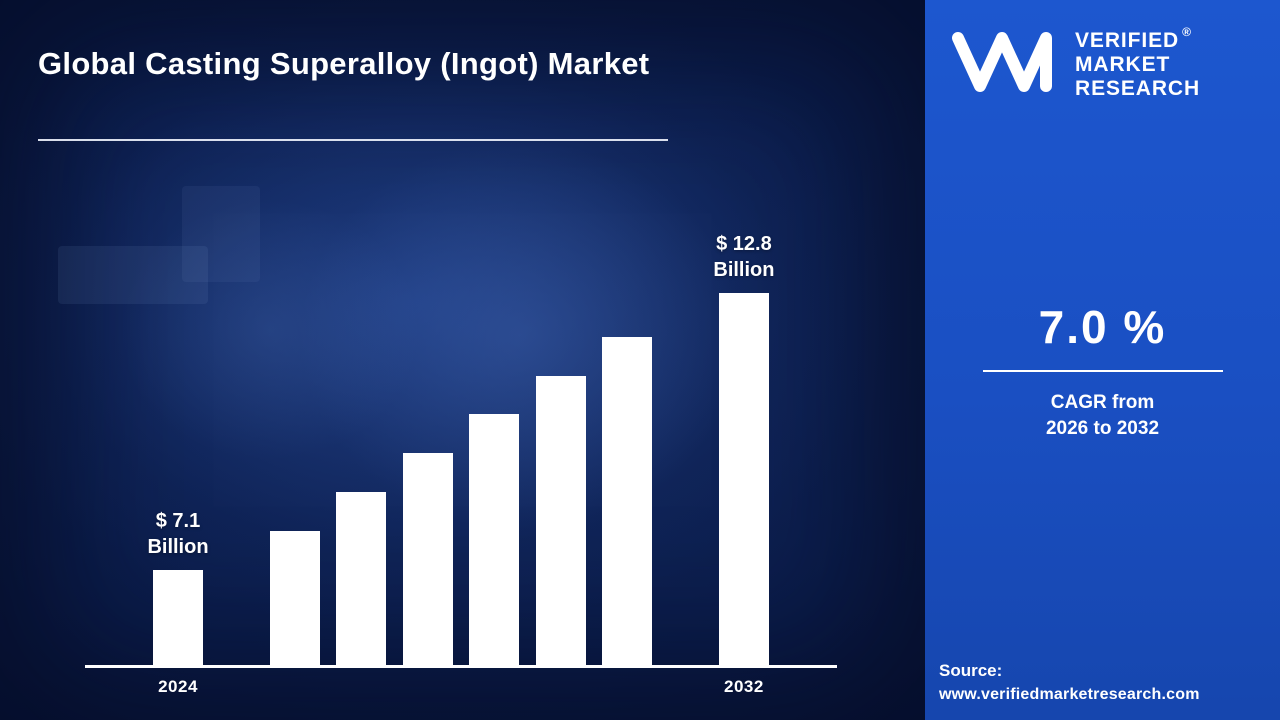 The width and height of the screenshot is (1280, 720). I want to click on logo-line-2: MARKET, so click(1123, 64).